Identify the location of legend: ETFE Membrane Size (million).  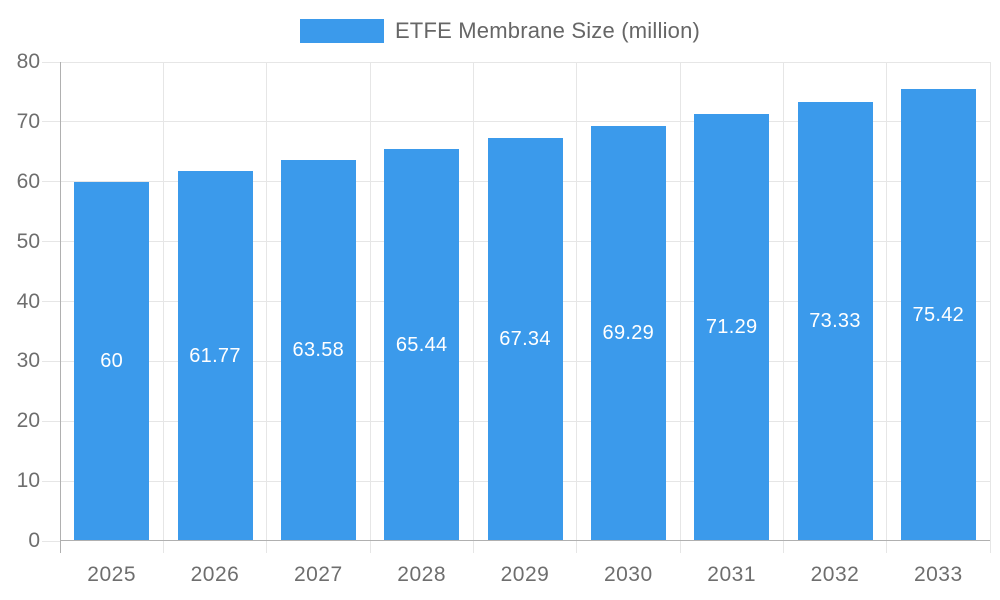
(500, 31).